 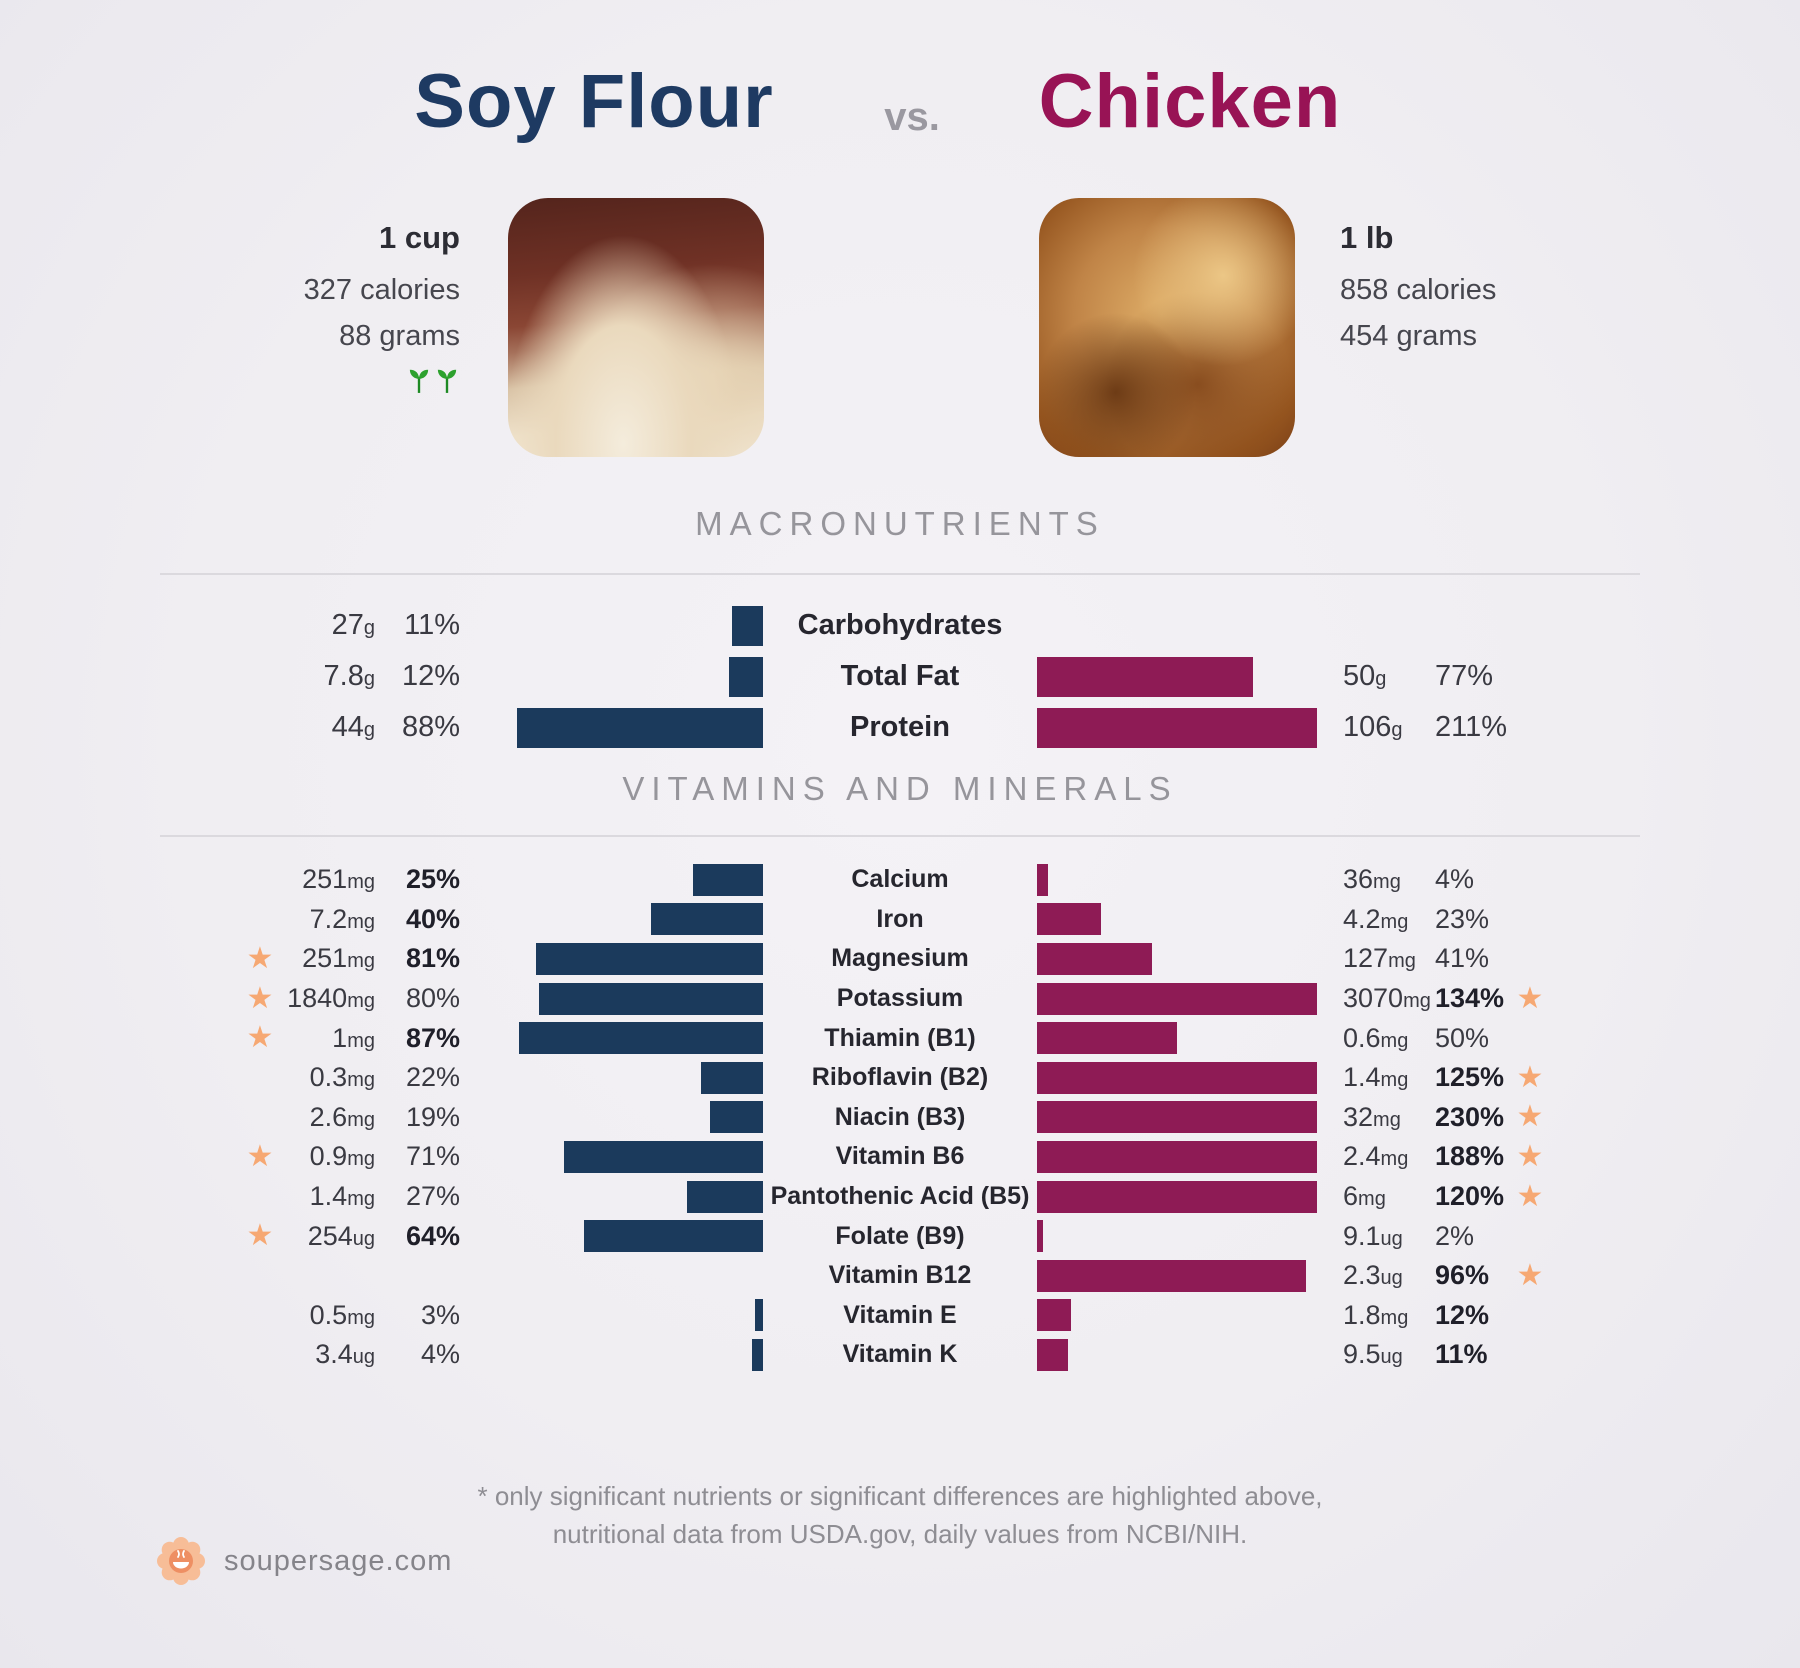 What do you see at coordinates (900, 523) in the screenshot?
I see `macronutrients-heading: MACRONUTRIENTS` at bounding box center [900, 523].